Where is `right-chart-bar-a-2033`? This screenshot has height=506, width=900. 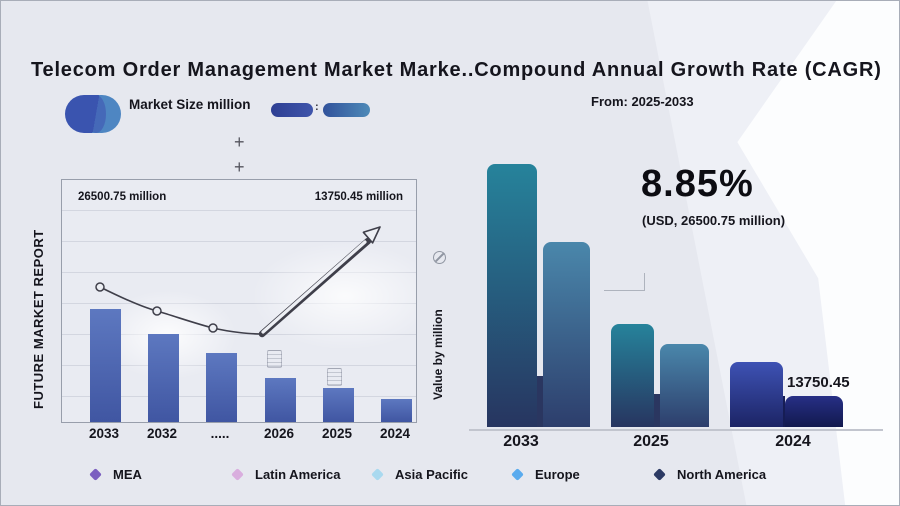
right-chart-bar-a-2033 is located at coordinates (512, 295).